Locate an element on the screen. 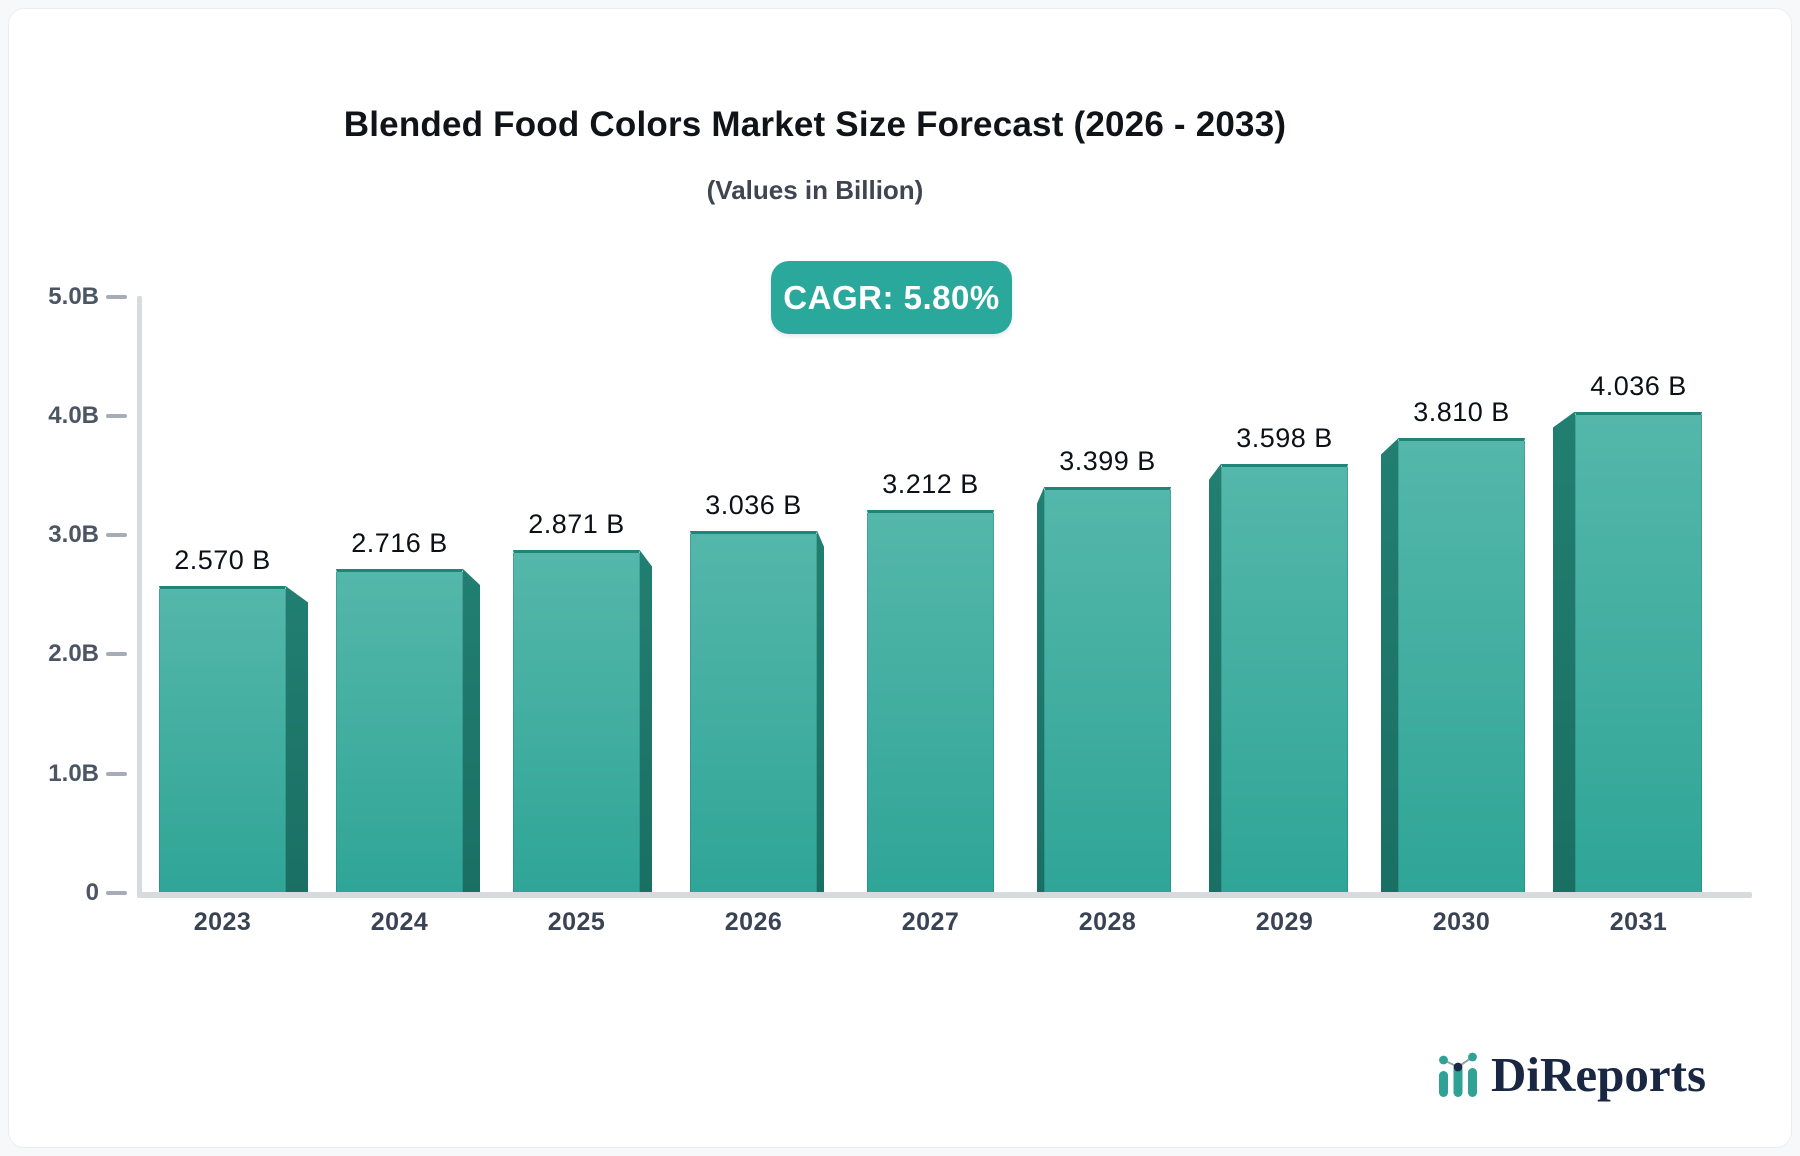 The height and width of the screenshot is (1156, 1800). chart-subtitle: (Values in Billion) is located at coordinates (815, 190).